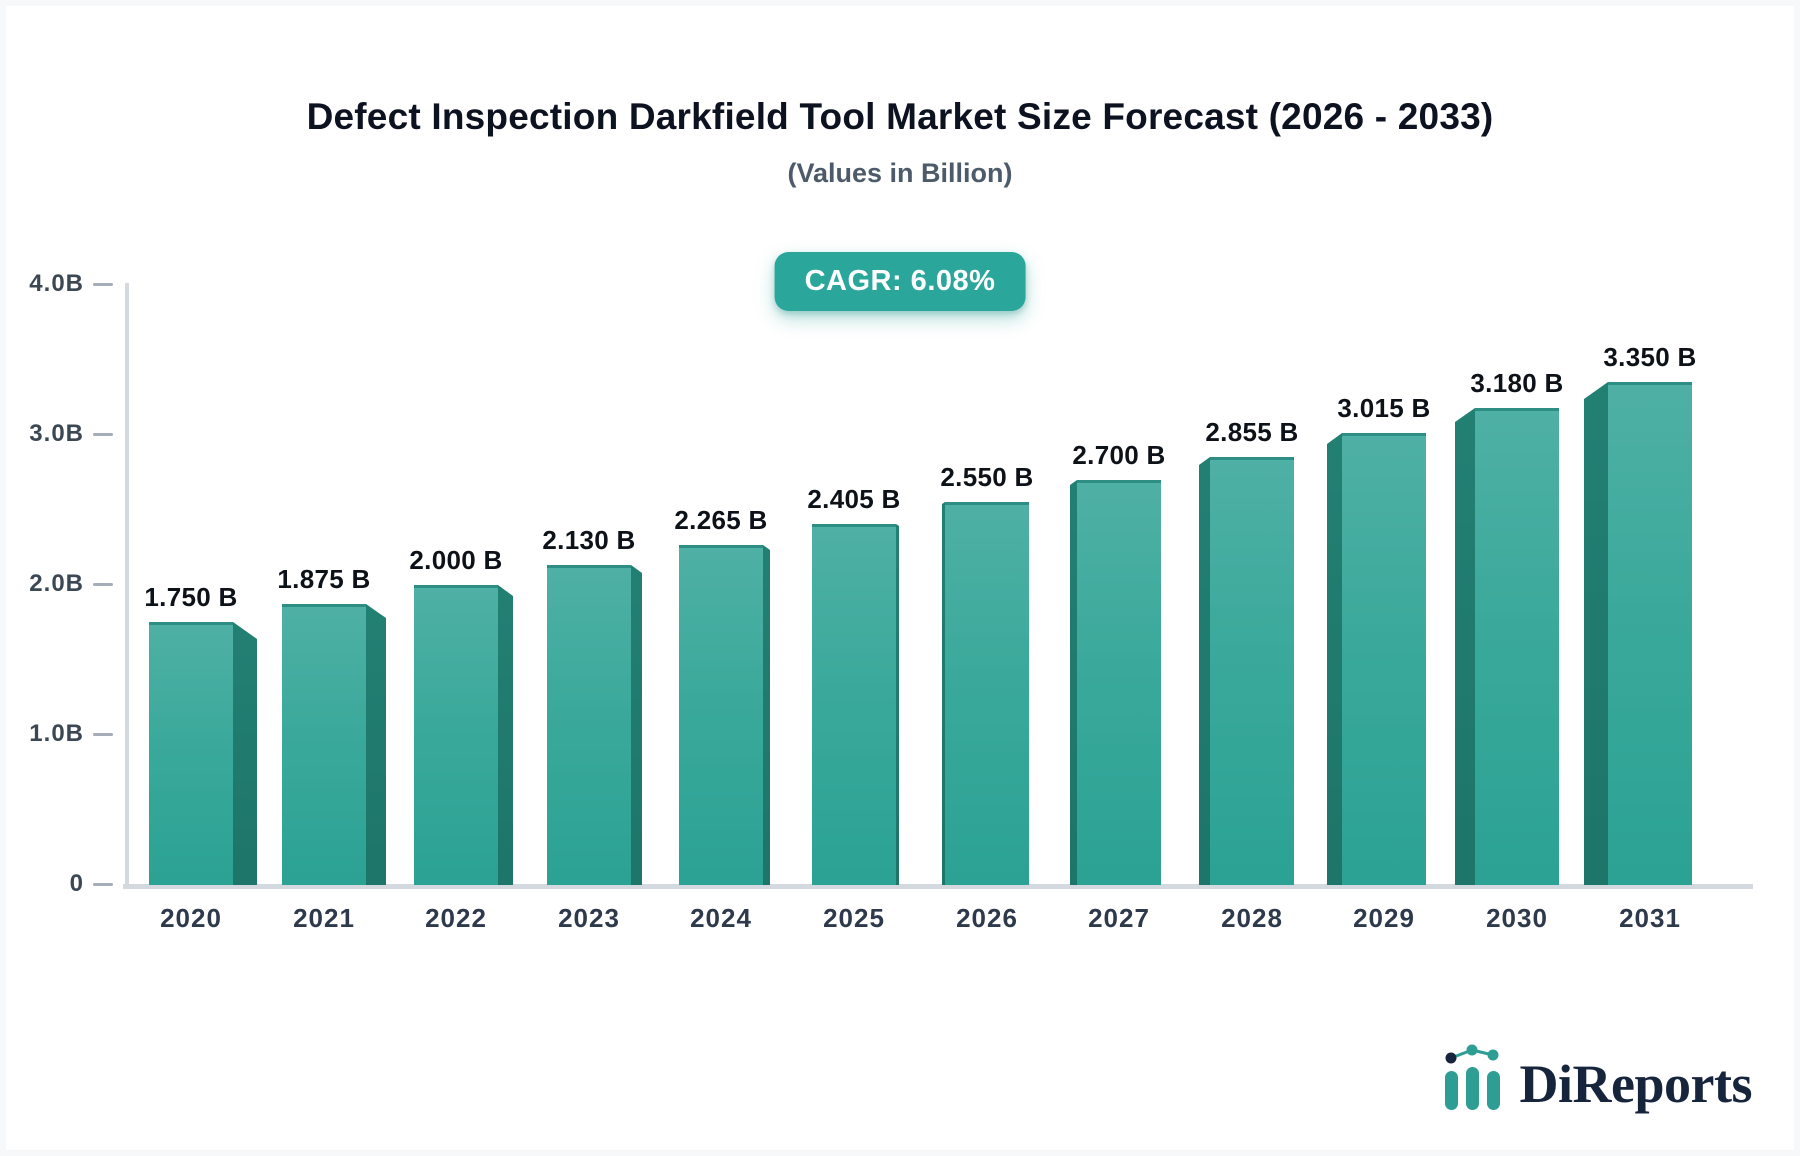  Describe the element at coordinates (191, 918) in the screenshot. I see `x-tick-label-2020: 2020` at that location.